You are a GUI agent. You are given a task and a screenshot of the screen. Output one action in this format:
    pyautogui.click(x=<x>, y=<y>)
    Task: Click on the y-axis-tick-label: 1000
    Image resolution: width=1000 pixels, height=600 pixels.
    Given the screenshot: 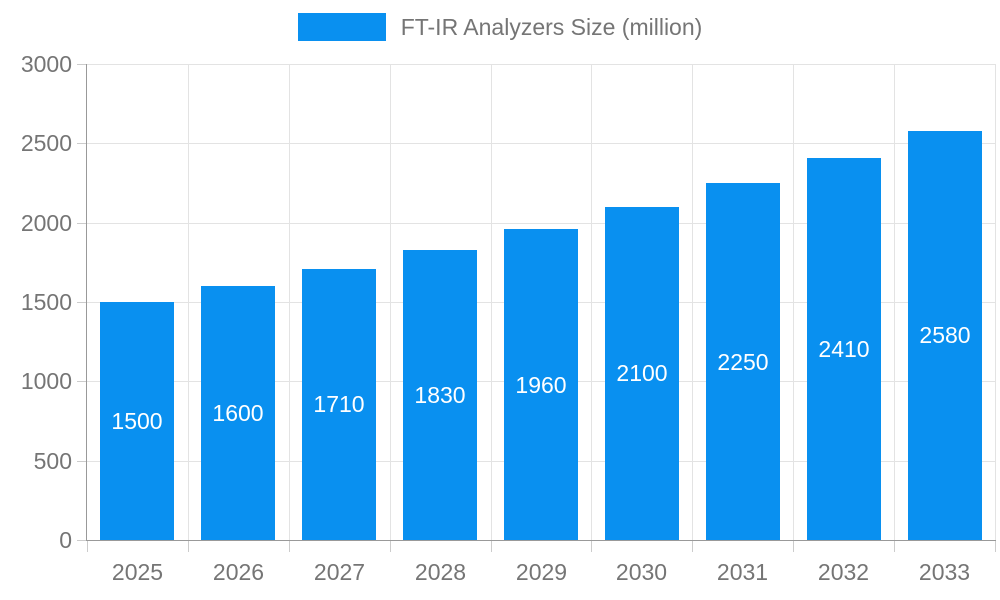 What is the action you would take?
    pyautogui.click(x=46, y=381)
    